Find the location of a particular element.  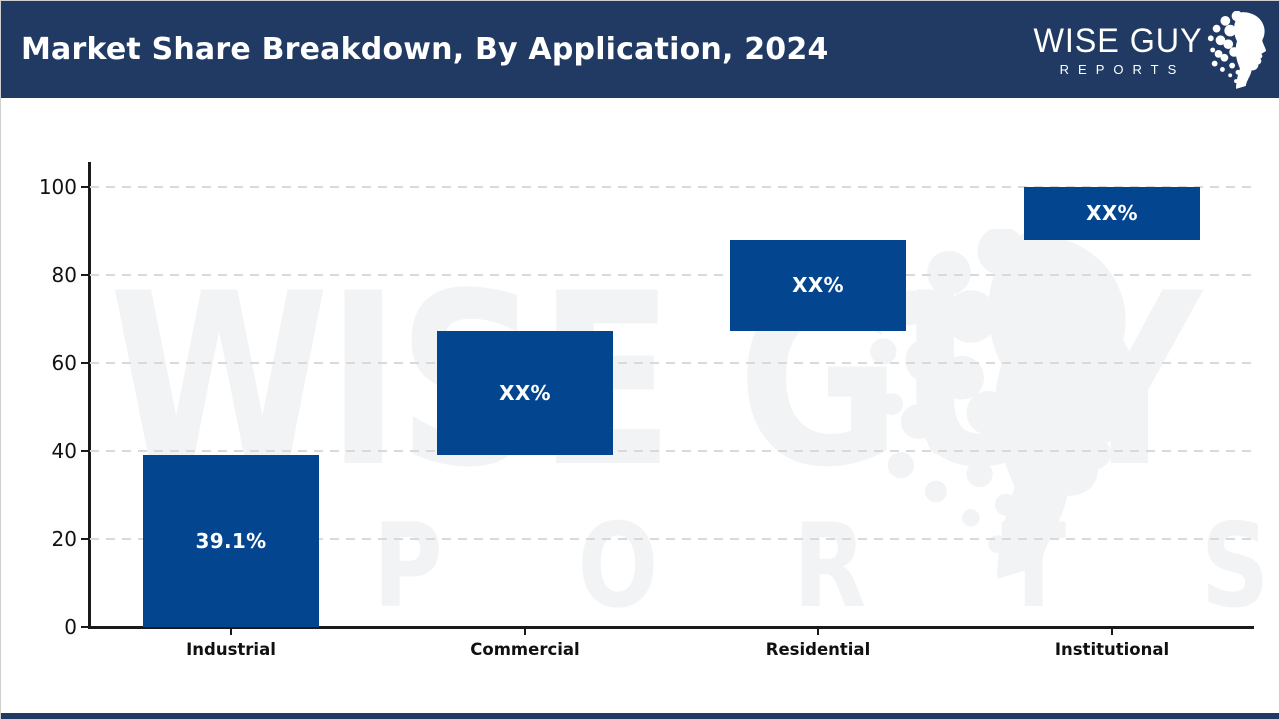

y-tick-label: 20 is located at coordinates (64, 538).